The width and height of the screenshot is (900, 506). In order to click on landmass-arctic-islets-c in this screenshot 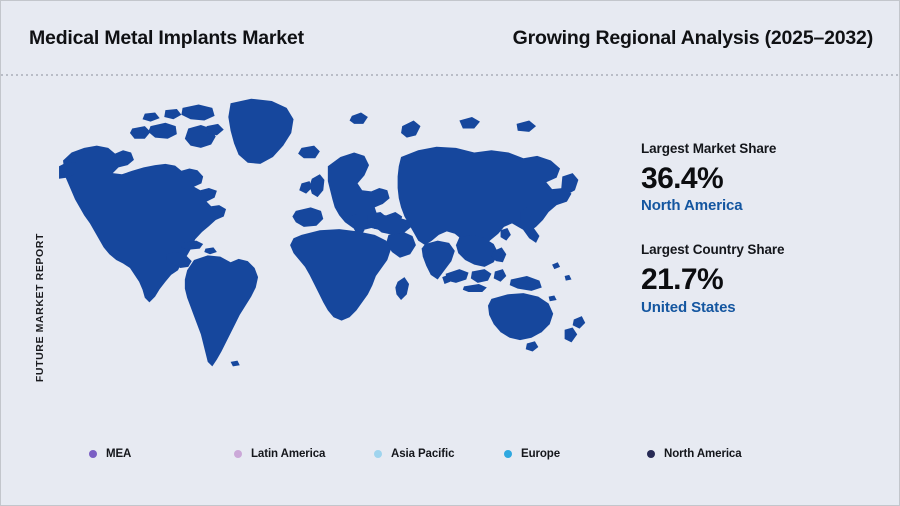, I will do `click(151, 117)`.